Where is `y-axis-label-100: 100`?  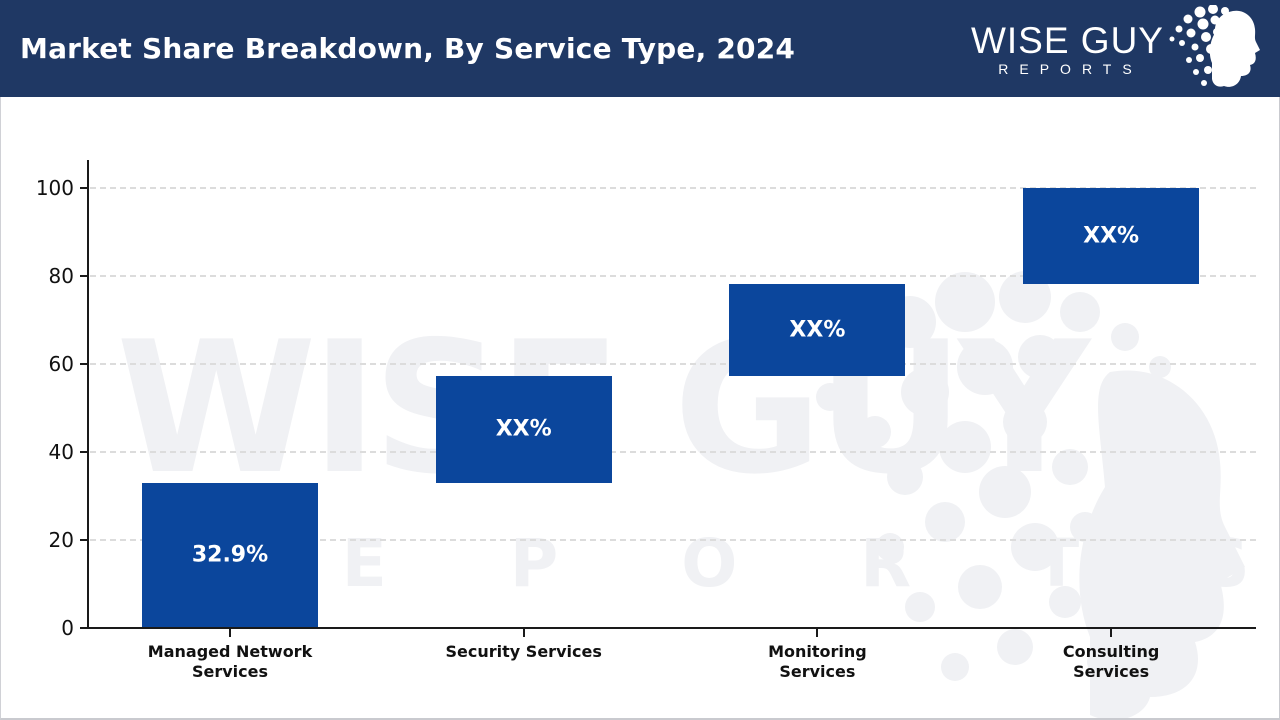 y-axis-label-100: 100 is located at coordinates (54, 187).